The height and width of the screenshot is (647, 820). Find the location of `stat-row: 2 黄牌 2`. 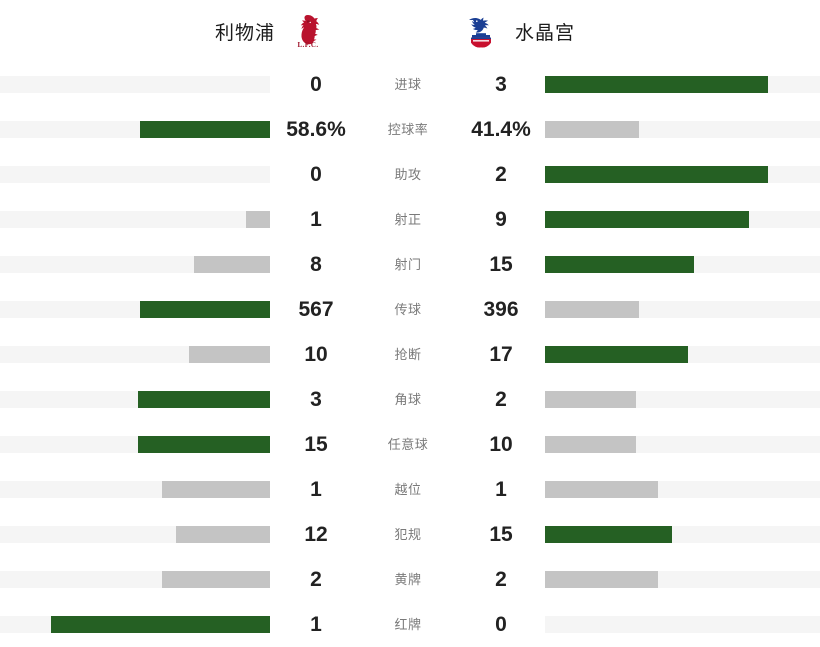

stat-row: 2 黄牌 2 is located at coordinates (410, 579).